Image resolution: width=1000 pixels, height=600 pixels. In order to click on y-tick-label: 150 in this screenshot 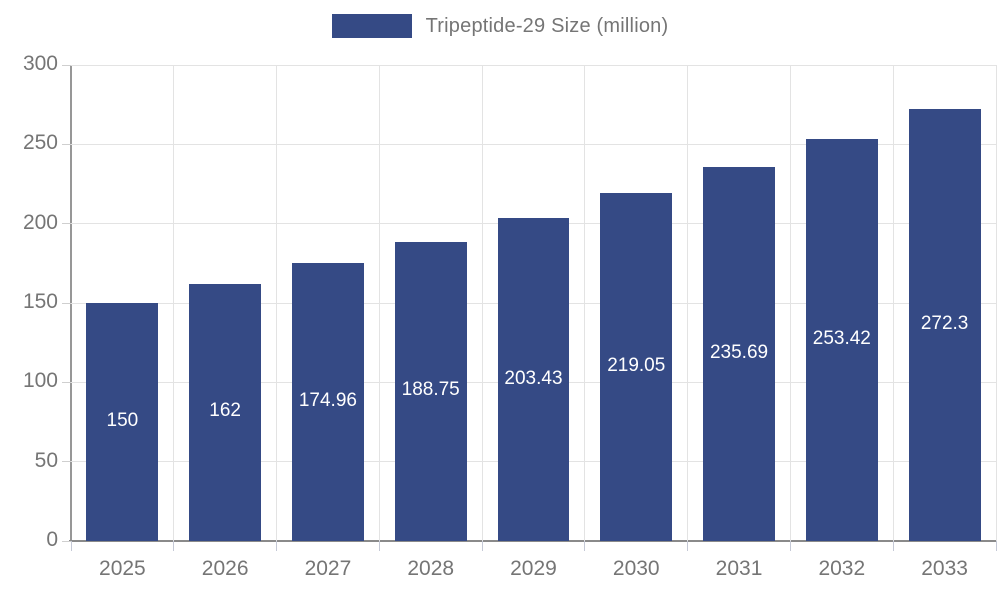, I will do `click(40, 301)`.